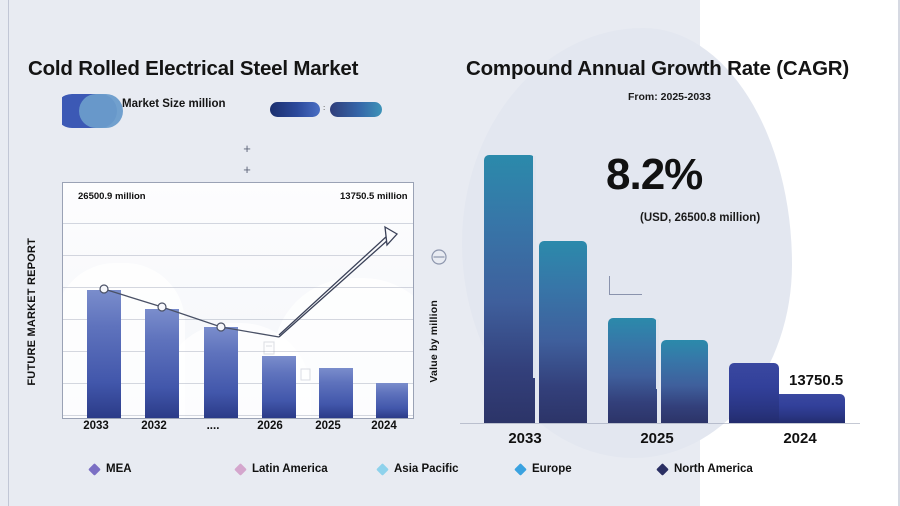 The height and width of the screenshot is (506, 900). I want to click on legend-marker-europe, so click(520, 469).